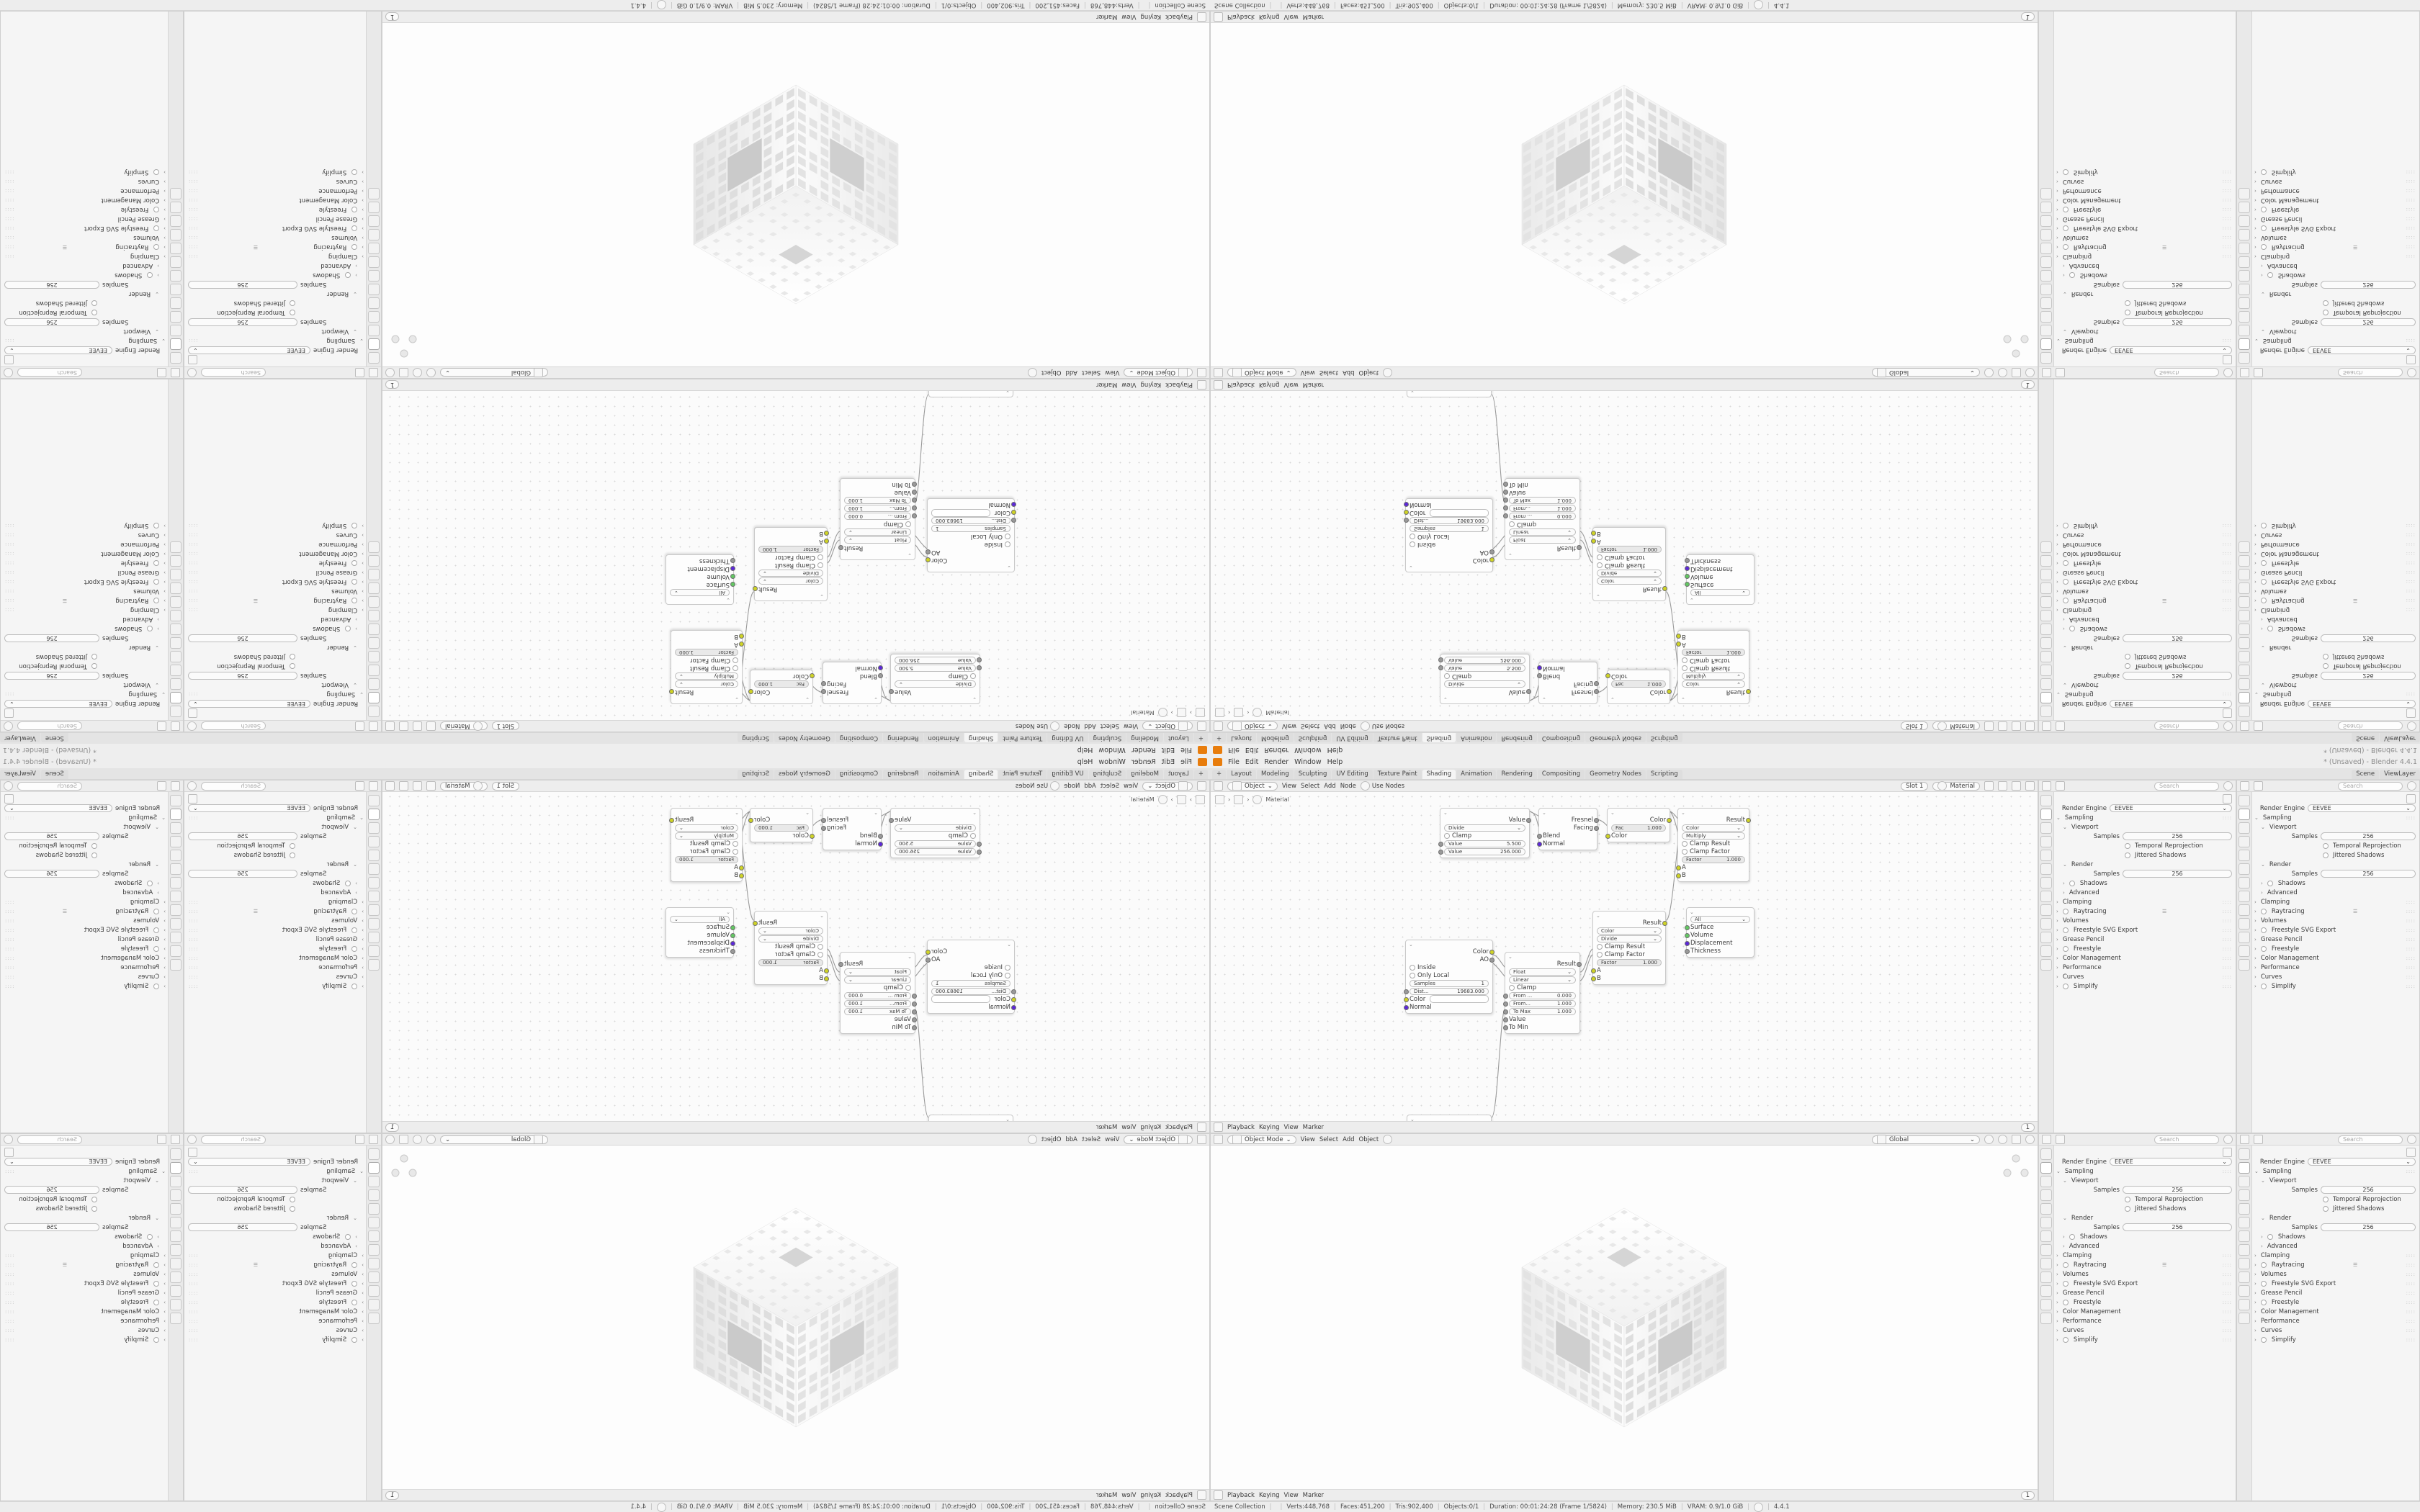 This screenshot has width=2420, height=1512. Describe the element at coordinates (1687, 568) in the screenshot. I see `socket-vector` at that location.